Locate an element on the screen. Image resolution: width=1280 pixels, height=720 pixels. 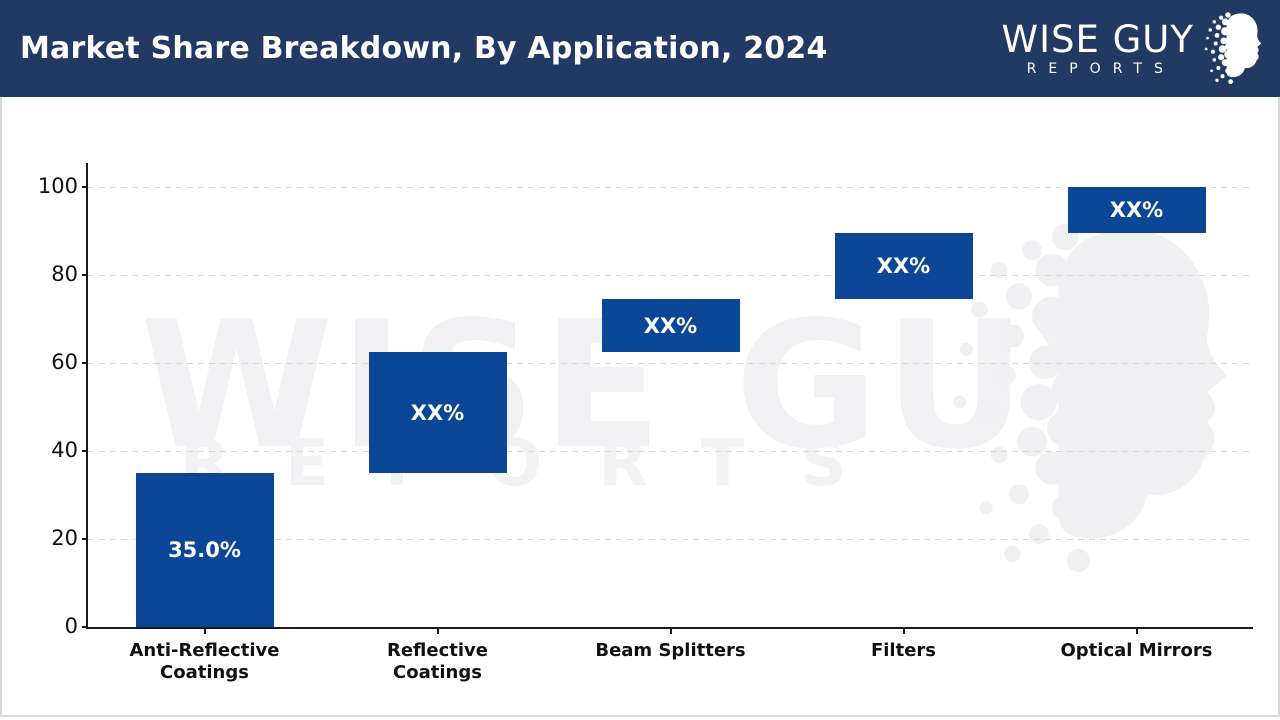
logo-text: WISE GUY REPORTS is located at coordinates (1098, 48).